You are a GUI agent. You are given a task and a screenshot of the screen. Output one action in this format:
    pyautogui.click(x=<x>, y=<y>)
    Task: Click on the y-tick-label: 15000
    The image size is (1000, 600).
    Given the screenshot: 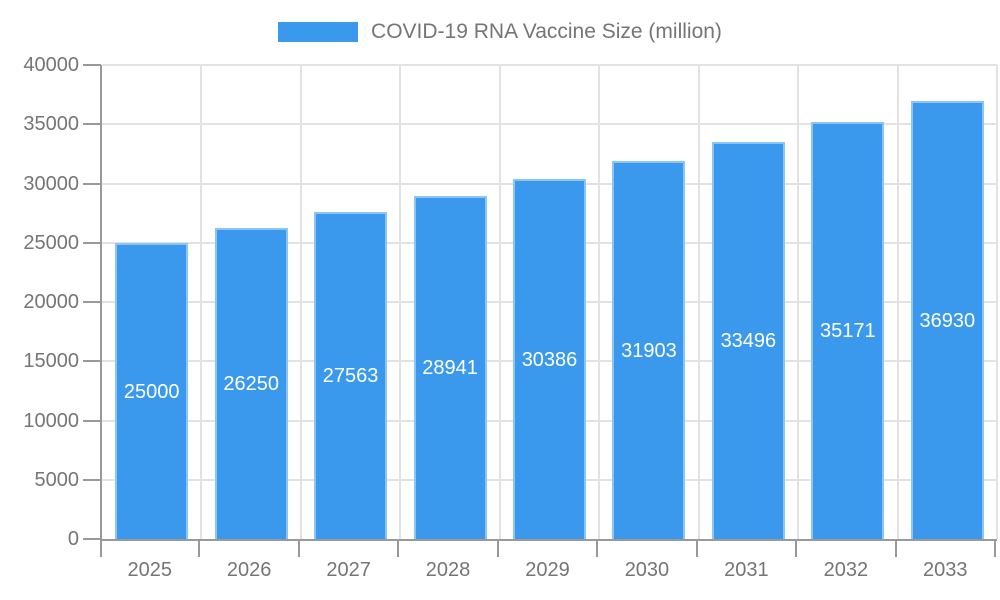 What is the action you would take?
    pyautogui.click(x=51, y=361)
    